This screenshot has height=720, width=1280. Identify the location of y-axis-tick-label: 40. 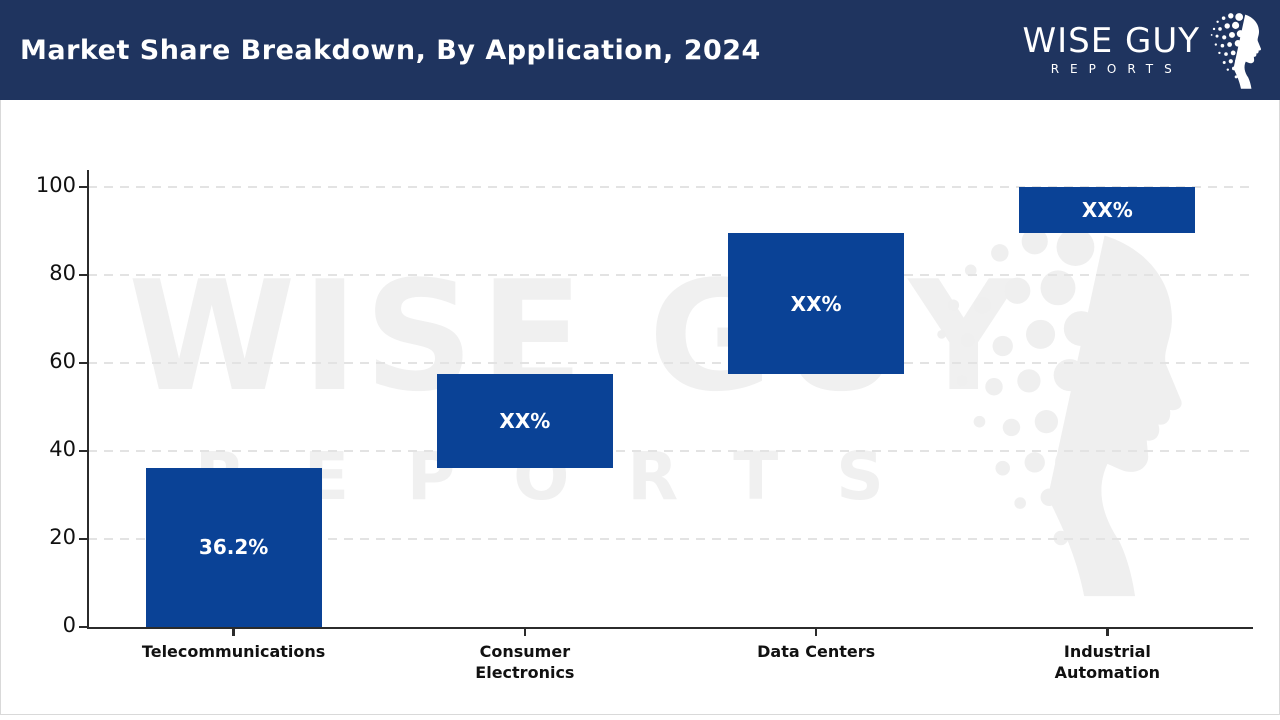
(62, 449).